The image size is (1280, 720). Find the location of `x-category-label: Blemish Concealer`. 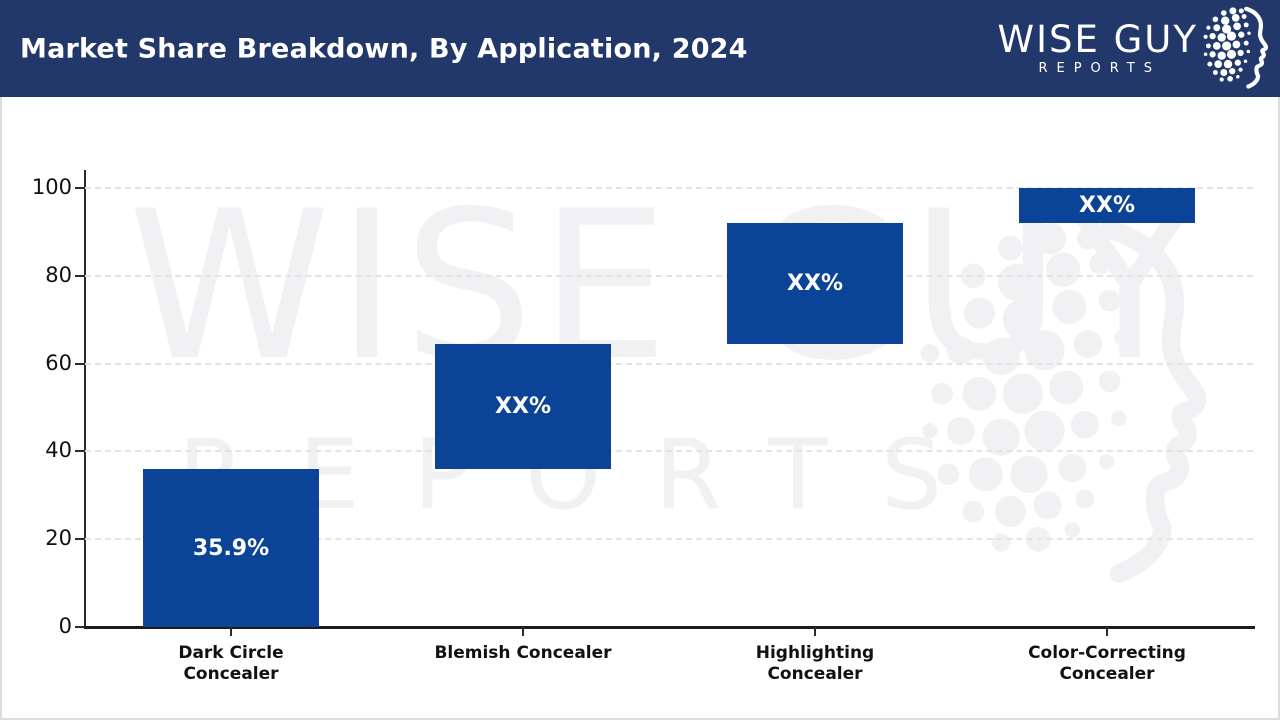

x-category-label: Blemish Concealer is located at coordinates (523, 653).